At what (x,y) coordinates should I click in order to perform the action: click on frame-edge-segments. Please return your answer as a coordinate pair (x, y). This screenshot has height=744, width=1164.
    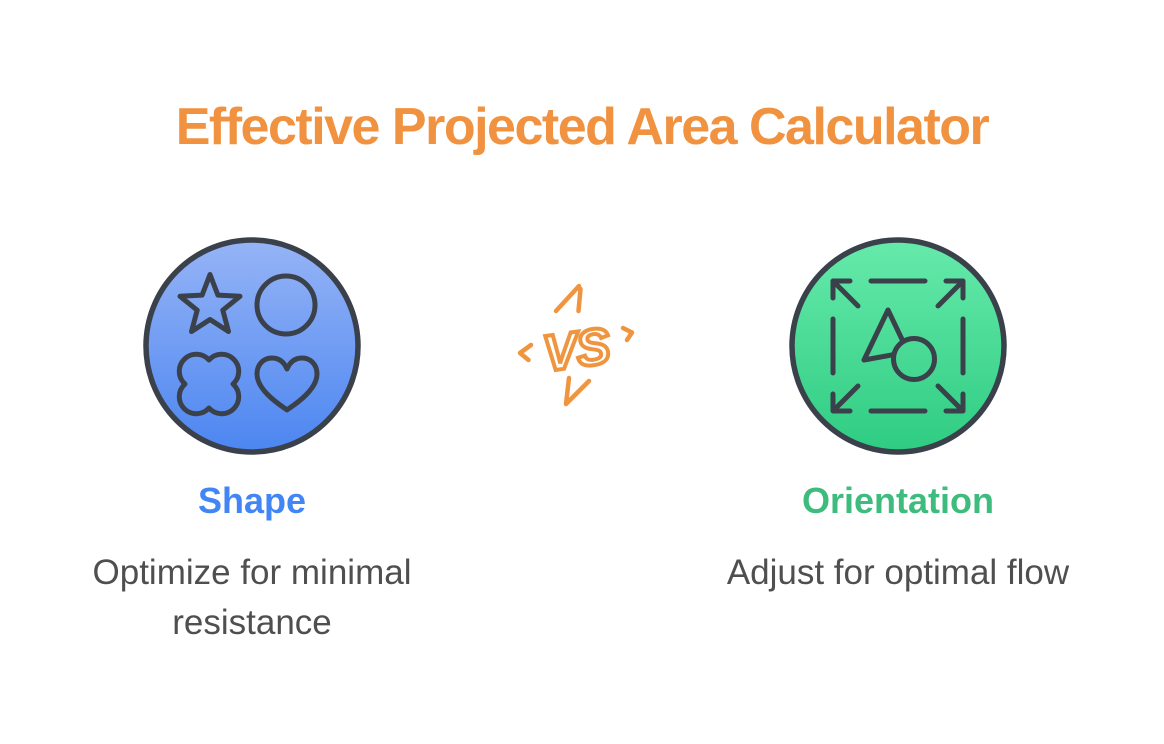
    Looking at the image, I should click on (898, 346).